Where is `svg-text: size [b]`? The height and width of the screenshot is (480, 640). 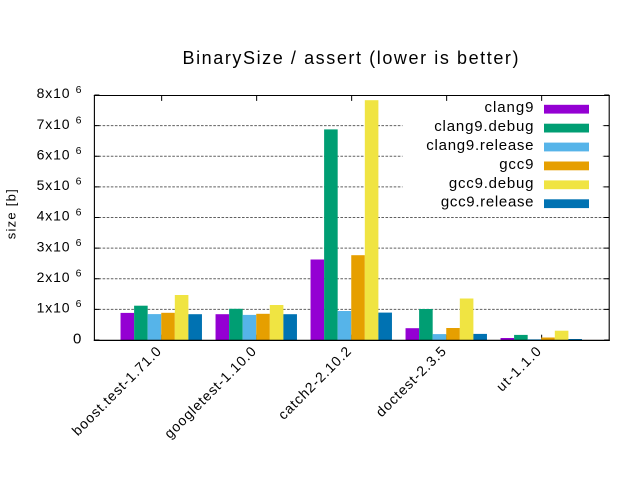
svg-text: size [b] is located at coordinates (11, 214).